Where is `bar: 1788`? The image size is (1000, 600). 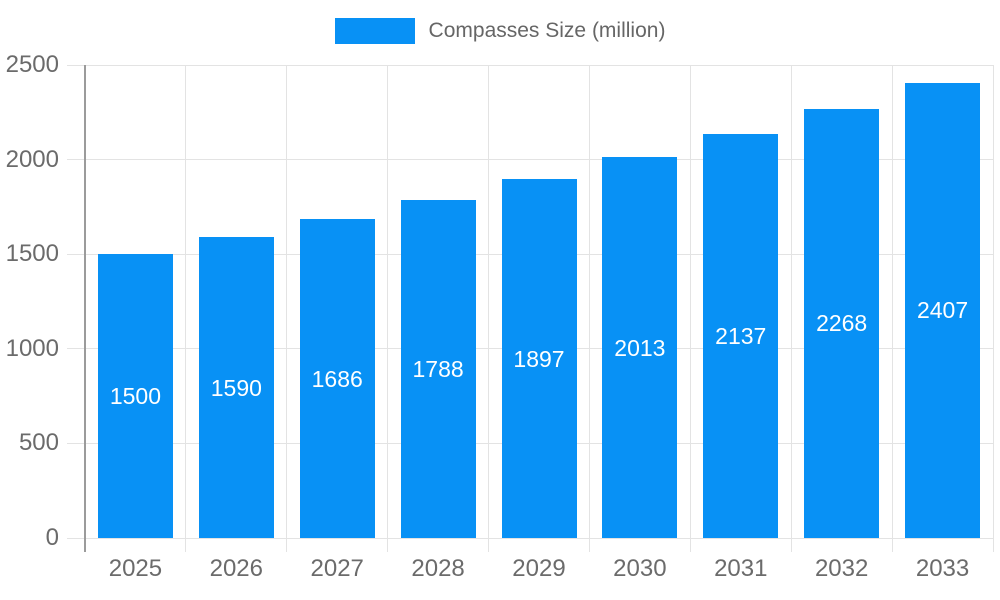 bar: 1788 is located at coordinates (438, 368).